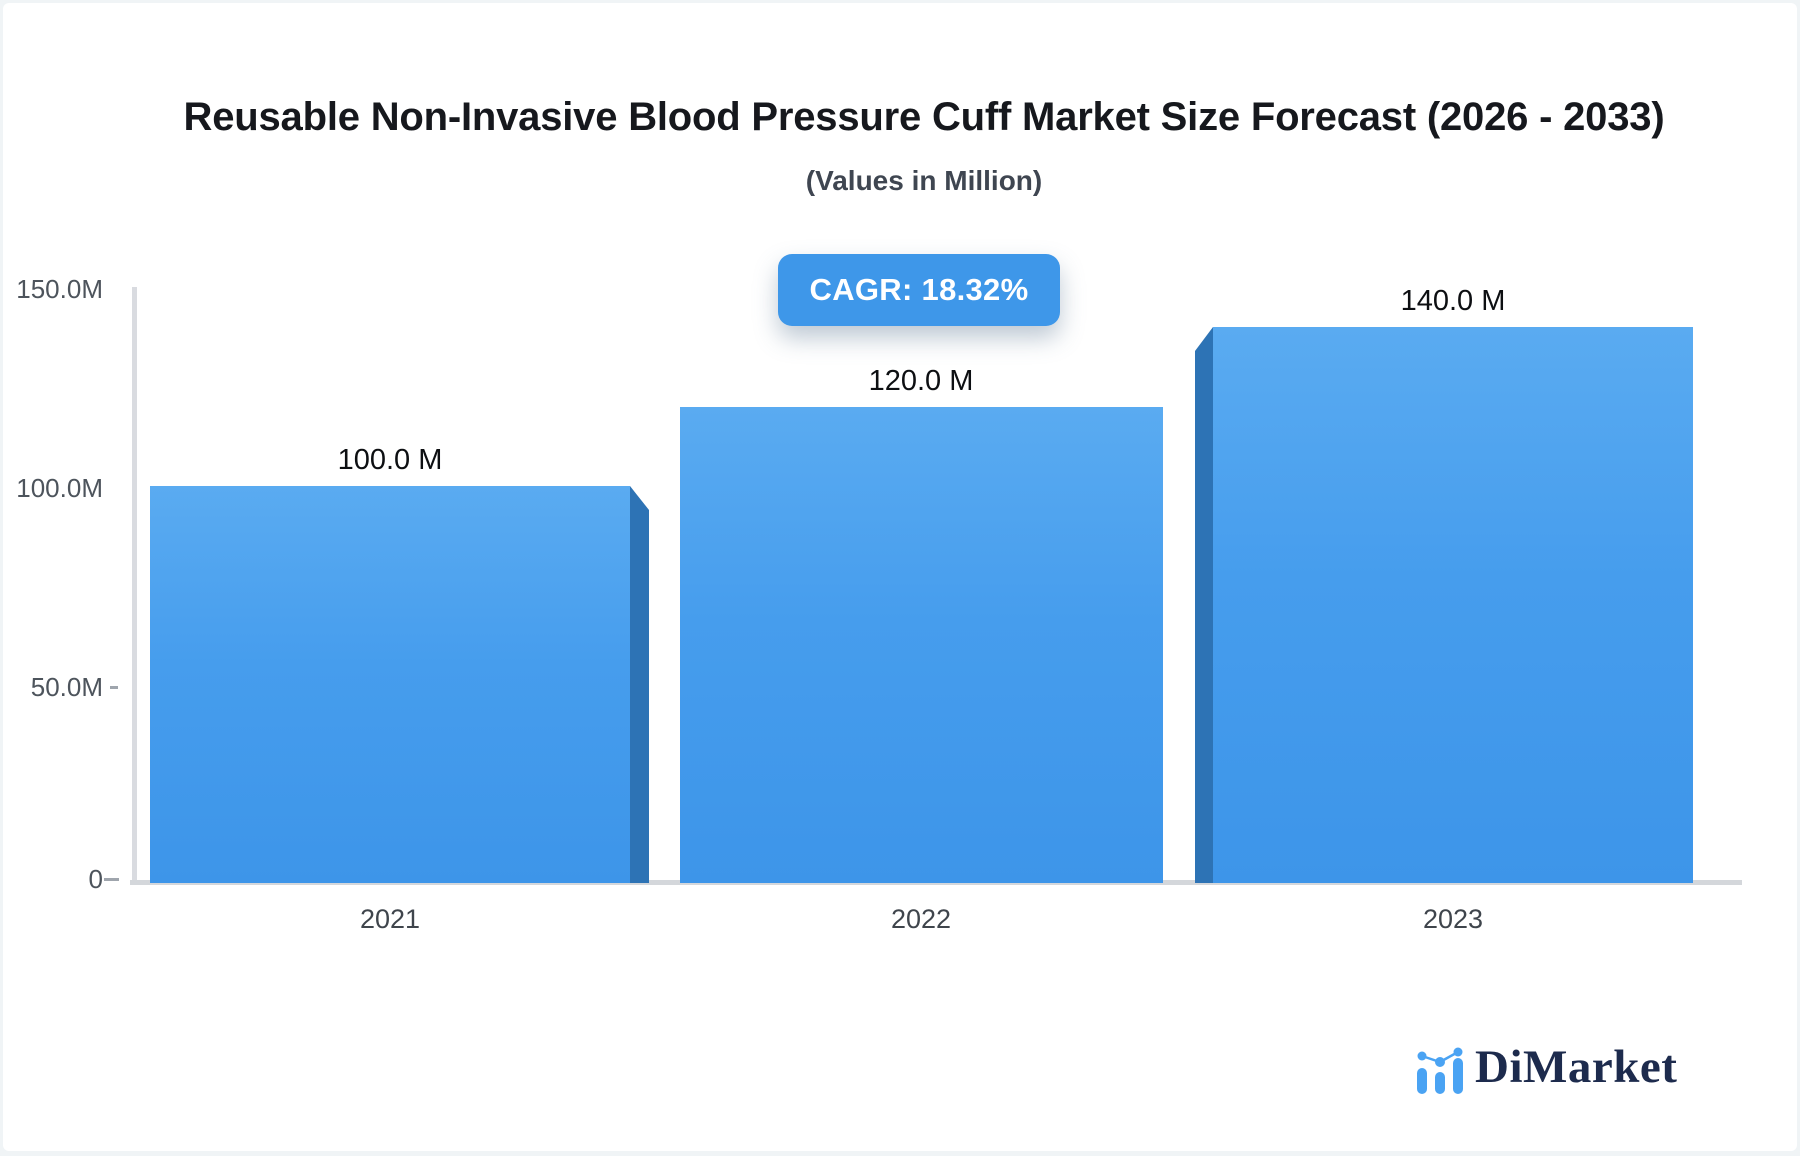 The image size is (1800, 1156). Describe the element at coordinates (95, 879) in the screenshot. I see `y-tick-label-0: 0` at that location.